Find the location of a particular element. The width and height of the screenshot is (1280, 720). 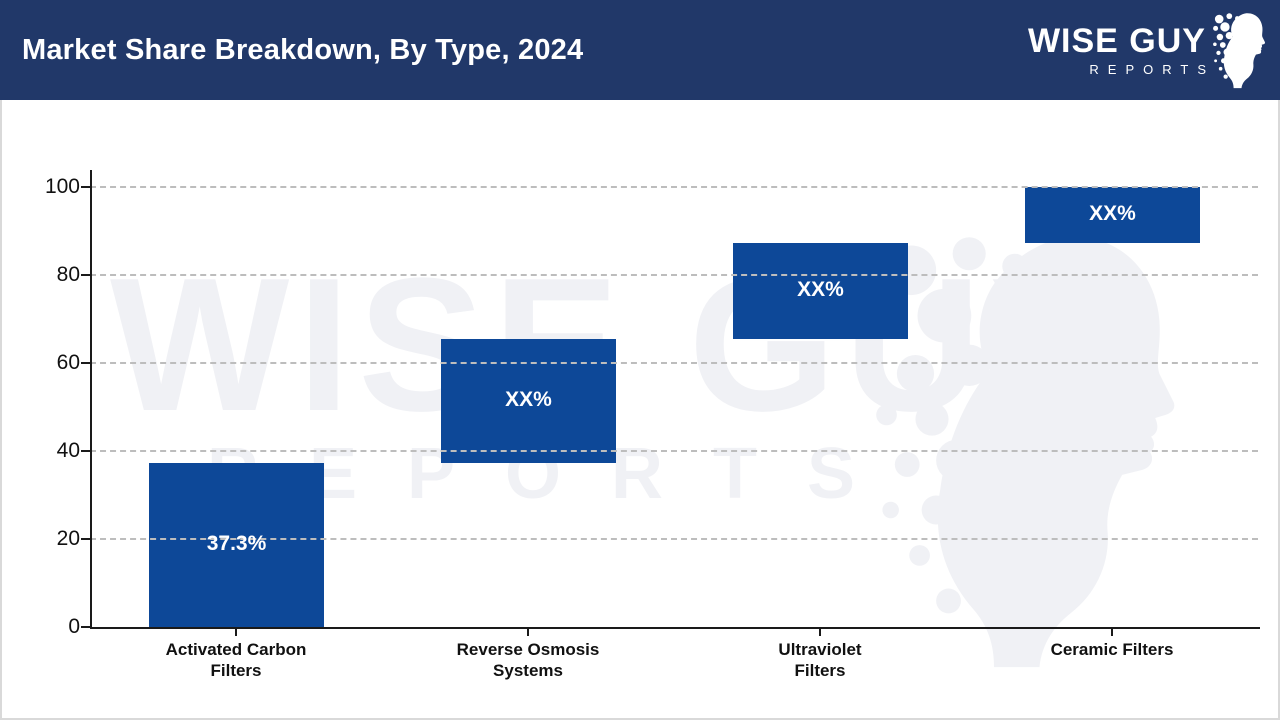

x-category-line: Systems is located at coordinates (528, 670).